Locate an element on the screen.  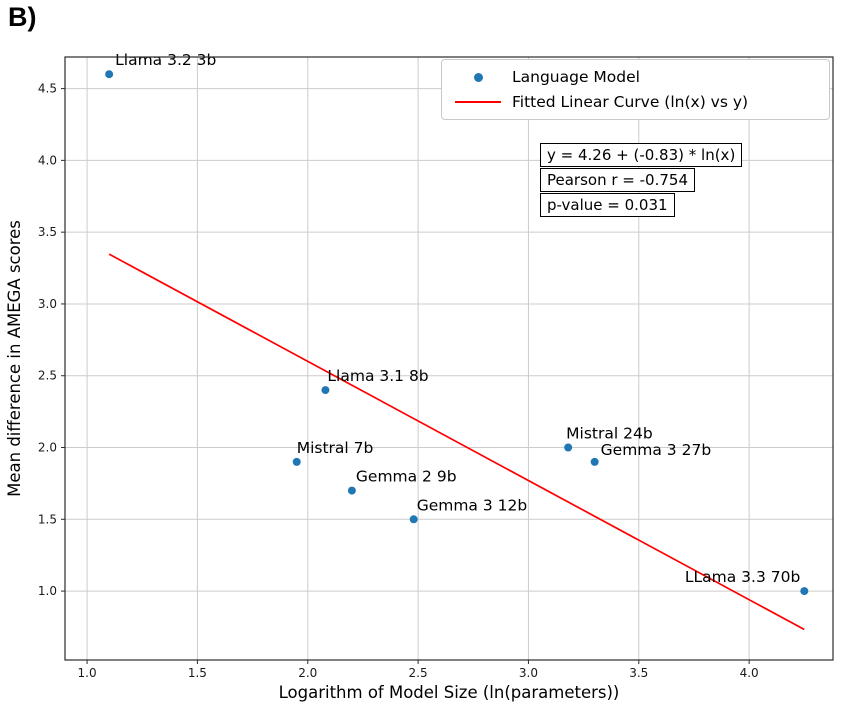
x-tick-label: 1.5 is located at coordinates (197, 673).